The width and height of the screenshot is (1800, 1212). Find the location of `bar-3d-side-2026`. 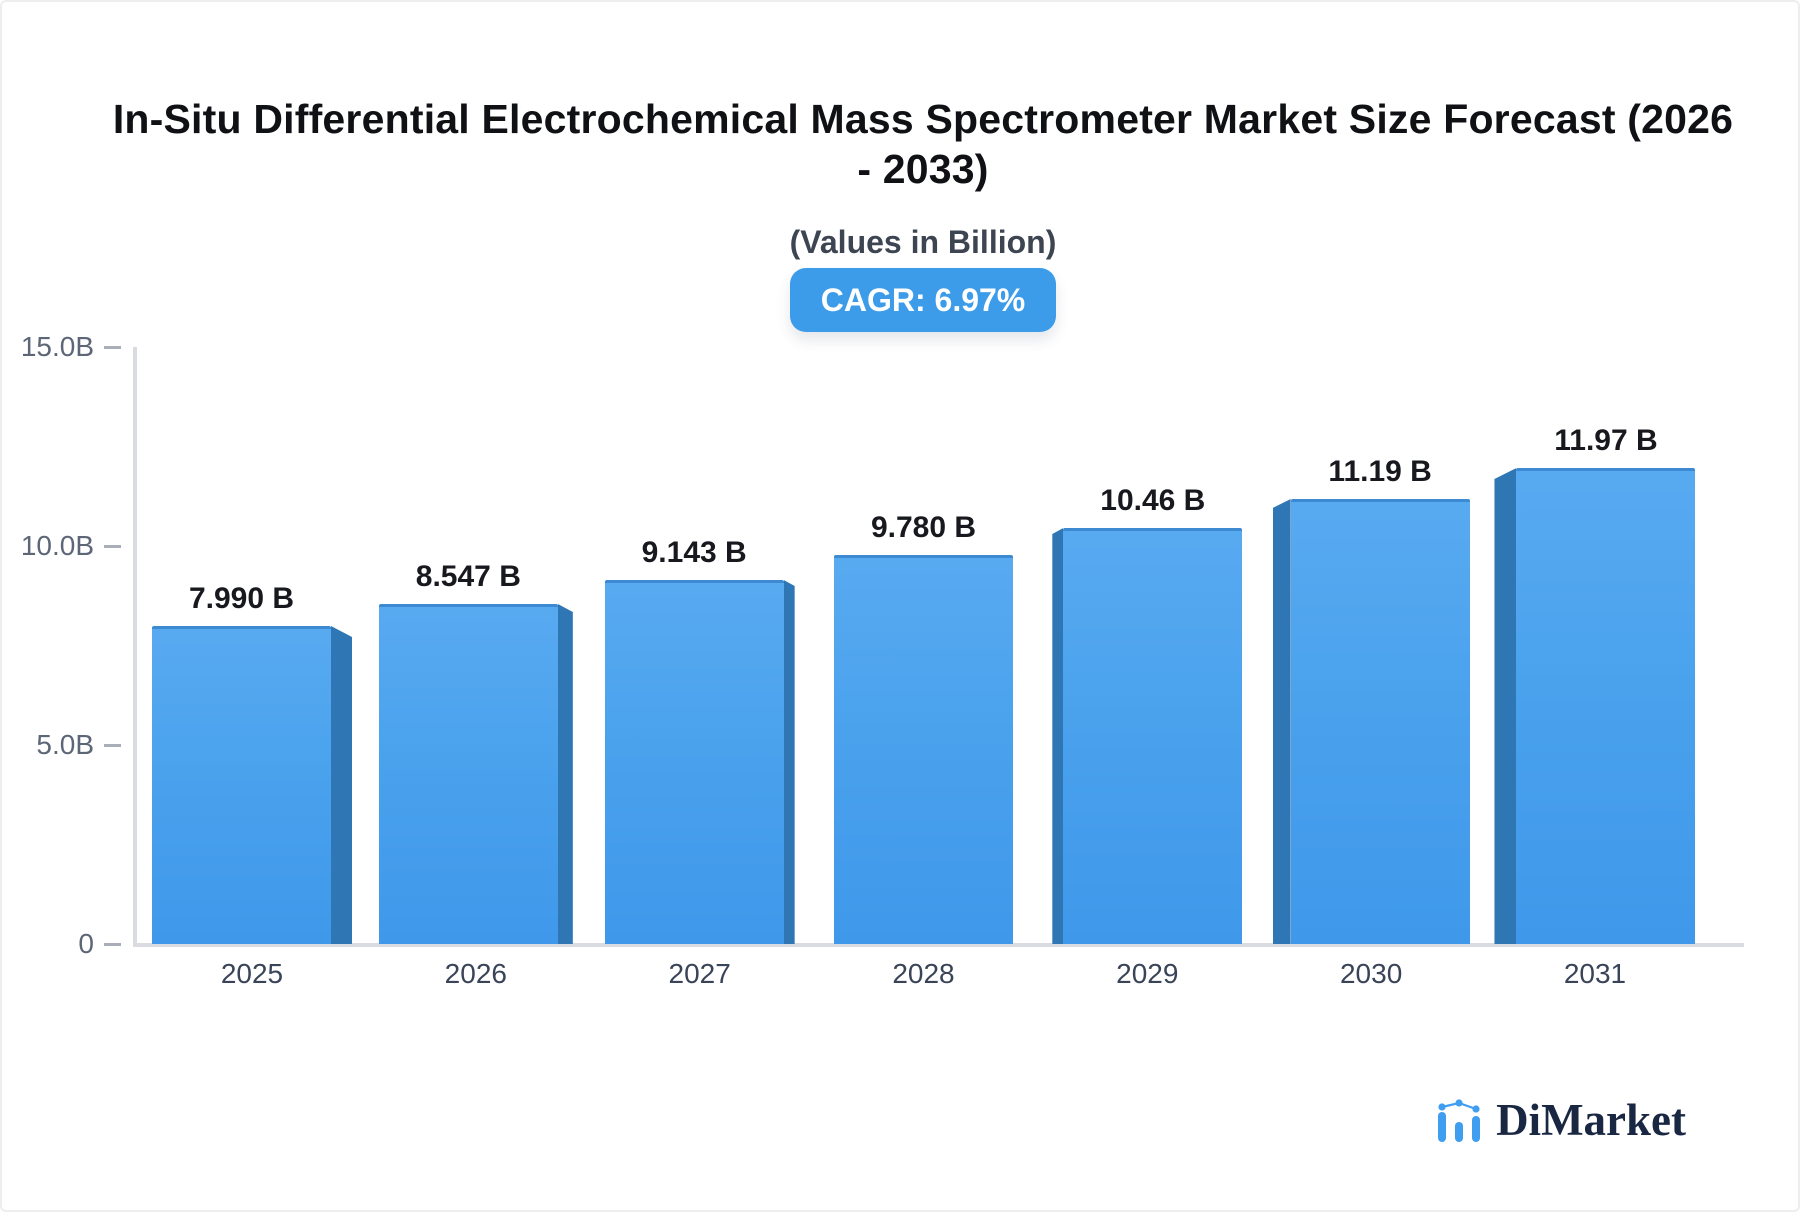

bar-3d-side-2026 is located at coordinates (565, 774).